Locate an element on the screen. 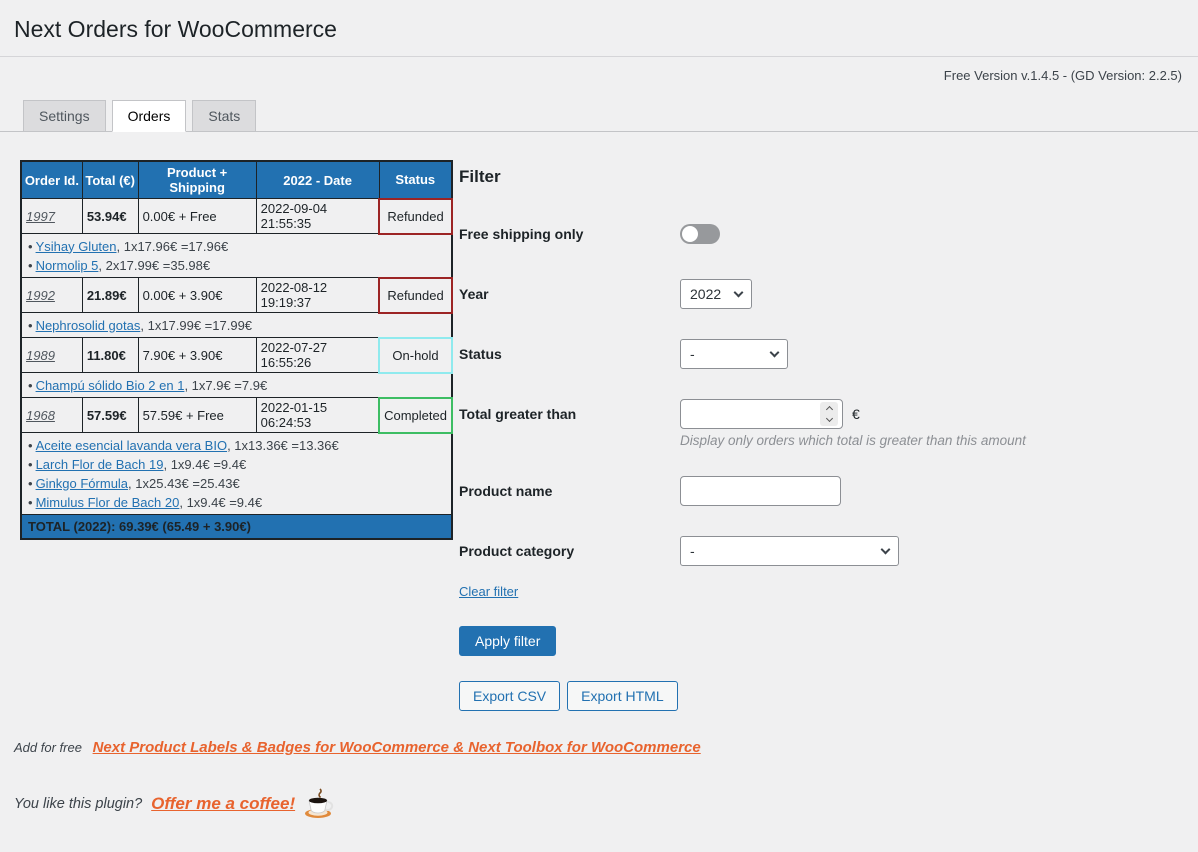 The width and height of the screenshot is (1198, 852). product-link: Mimulus Flor de Bach 20 is located at coordinates (107, 502).